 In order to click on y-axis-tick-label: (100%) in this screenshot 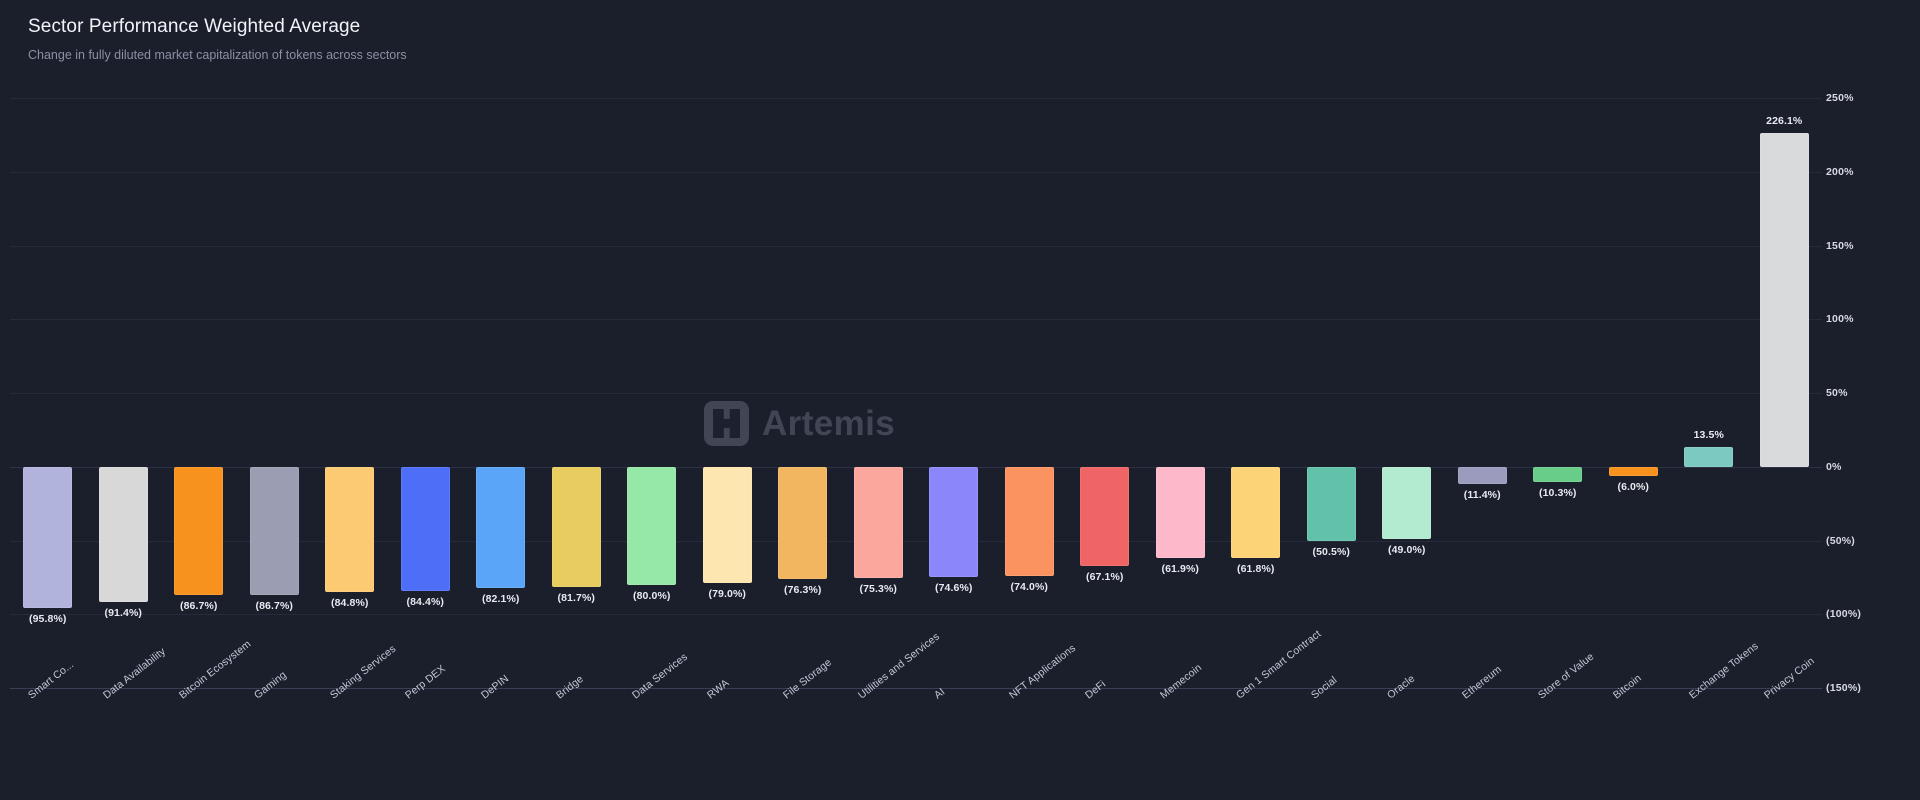, I will do `click(1844, 614)`.